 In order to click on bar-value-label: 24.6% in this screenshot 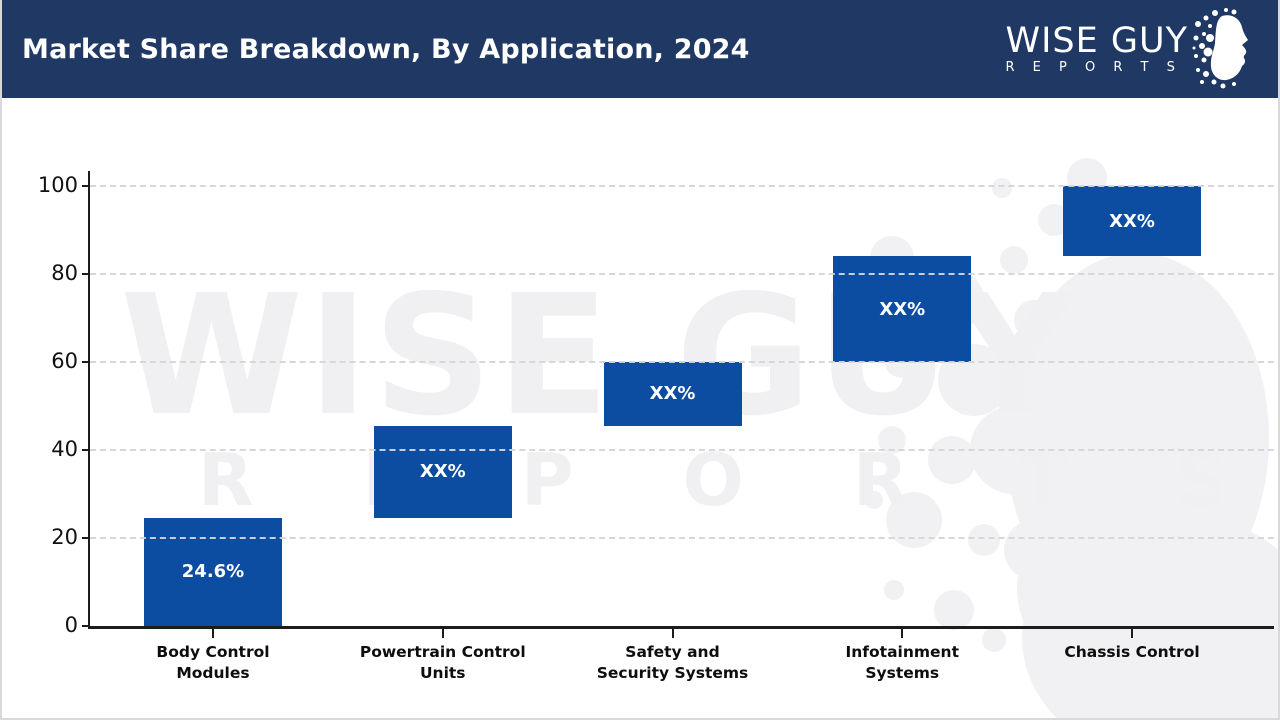, I will do `click(213, 572)`.